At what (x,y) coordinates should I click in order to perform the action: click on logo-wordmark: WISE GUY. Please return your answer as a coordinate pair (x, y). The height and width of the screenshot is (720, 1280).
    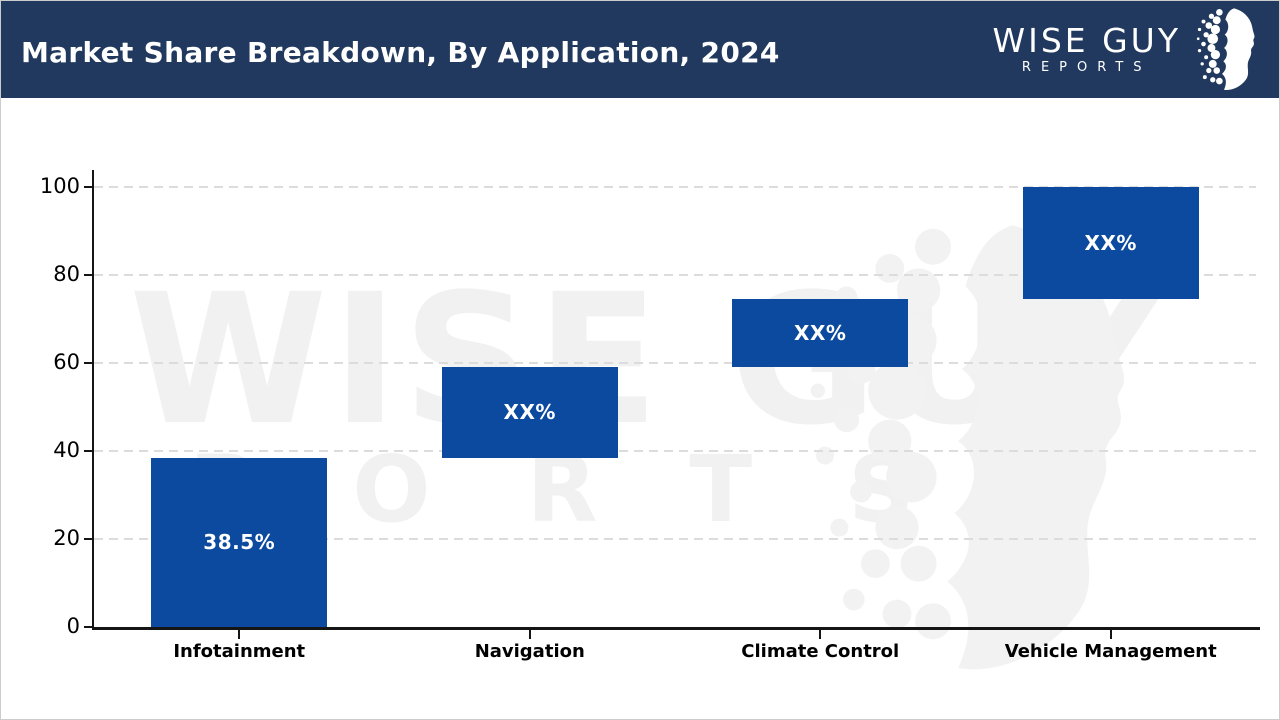
    Looking at the image, I should click on (1086, 40).